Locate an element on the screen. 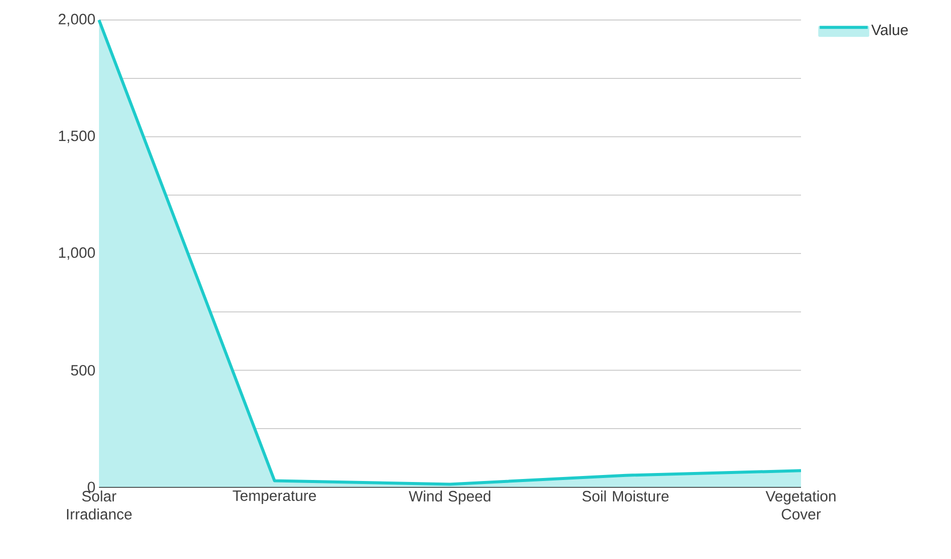  y-tick-label: 2,000 is located at coordinates (76, 20).